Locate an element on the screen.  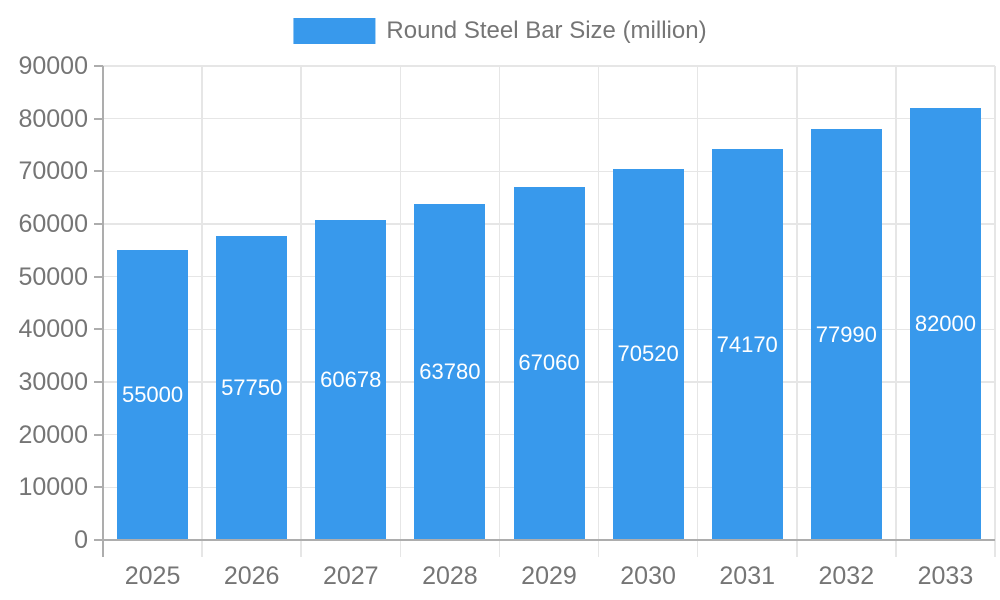
legend: Round Steel Bar Size (million) is located at coordinates (500, 31).